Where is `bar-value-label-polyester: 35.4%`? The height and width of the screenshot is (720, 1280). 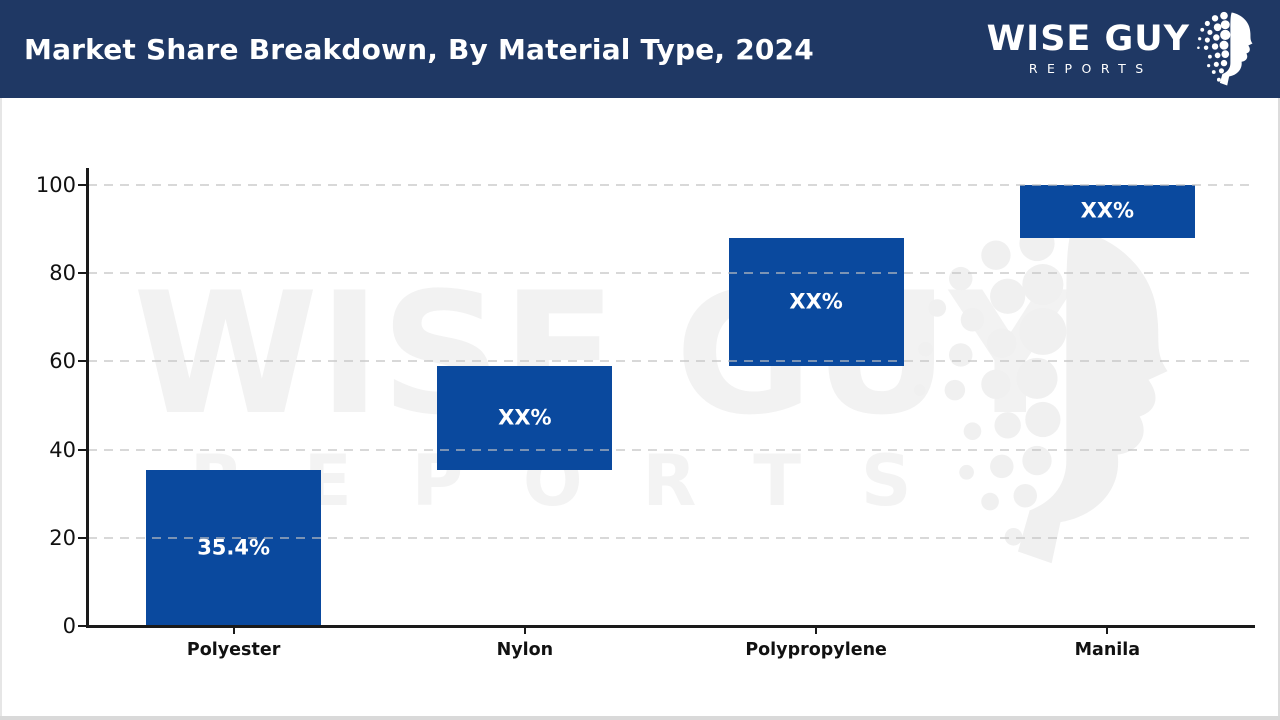
bar-value-label-polyester: 35.4% is located at coordinates (234, 547).